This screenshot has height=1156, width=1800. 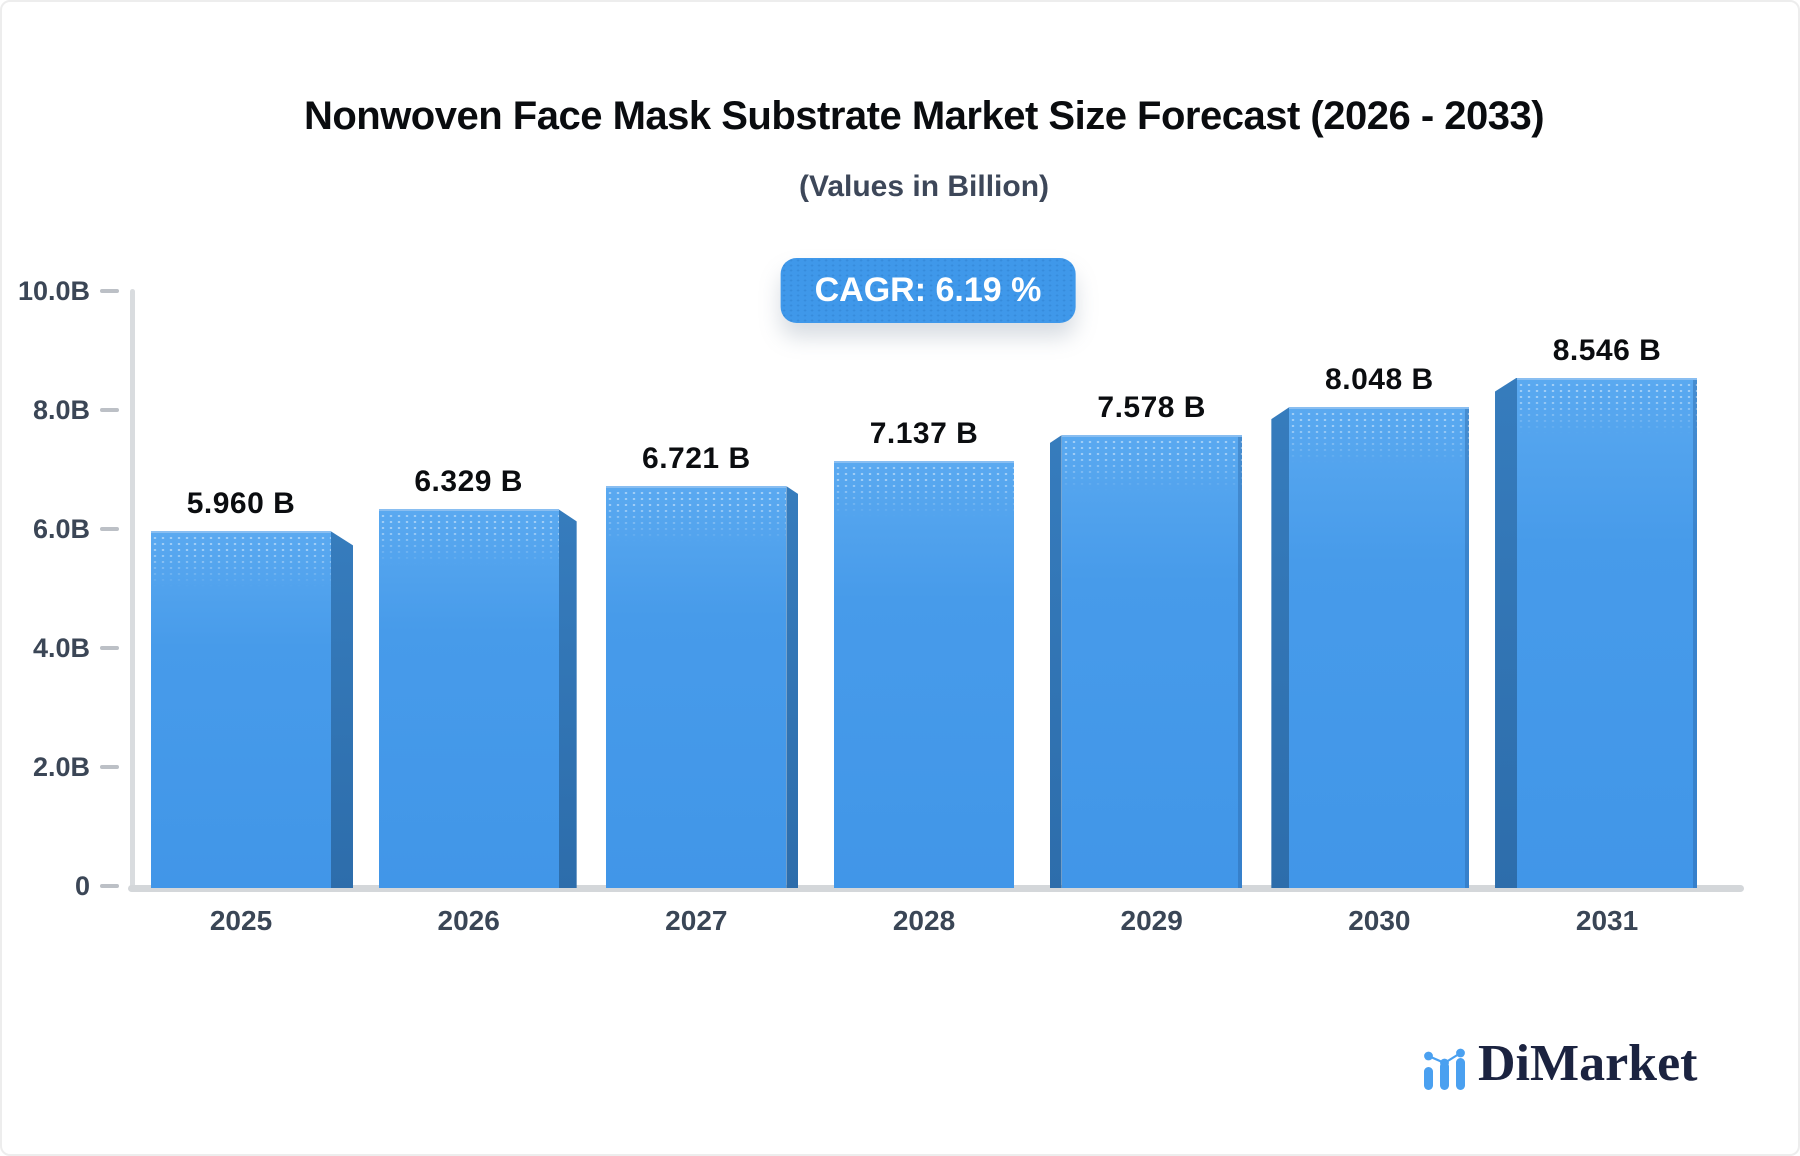 I want to click on bar-3d-side-2027, so click(x=792, y=687).